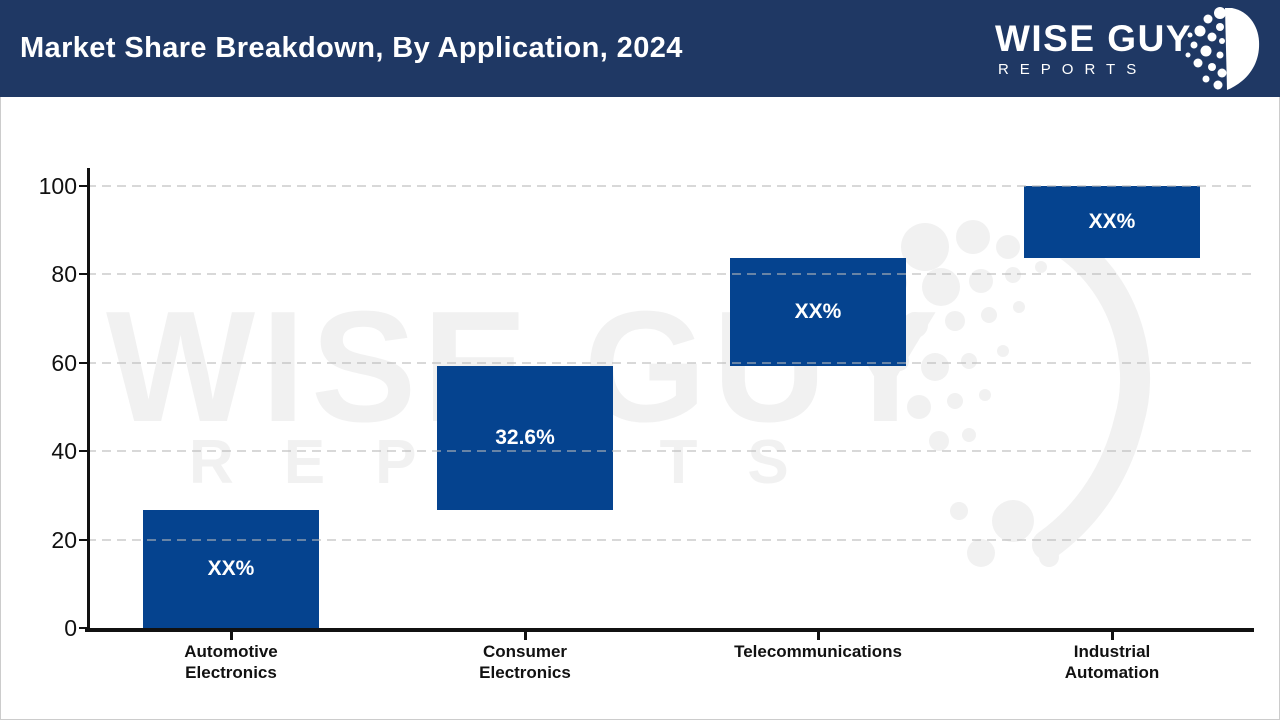  What do you see at coordinates (1072, 69) in the screenshot?
I see `brand-subtitle: REPORTS` at bounding box center [1072, 69].